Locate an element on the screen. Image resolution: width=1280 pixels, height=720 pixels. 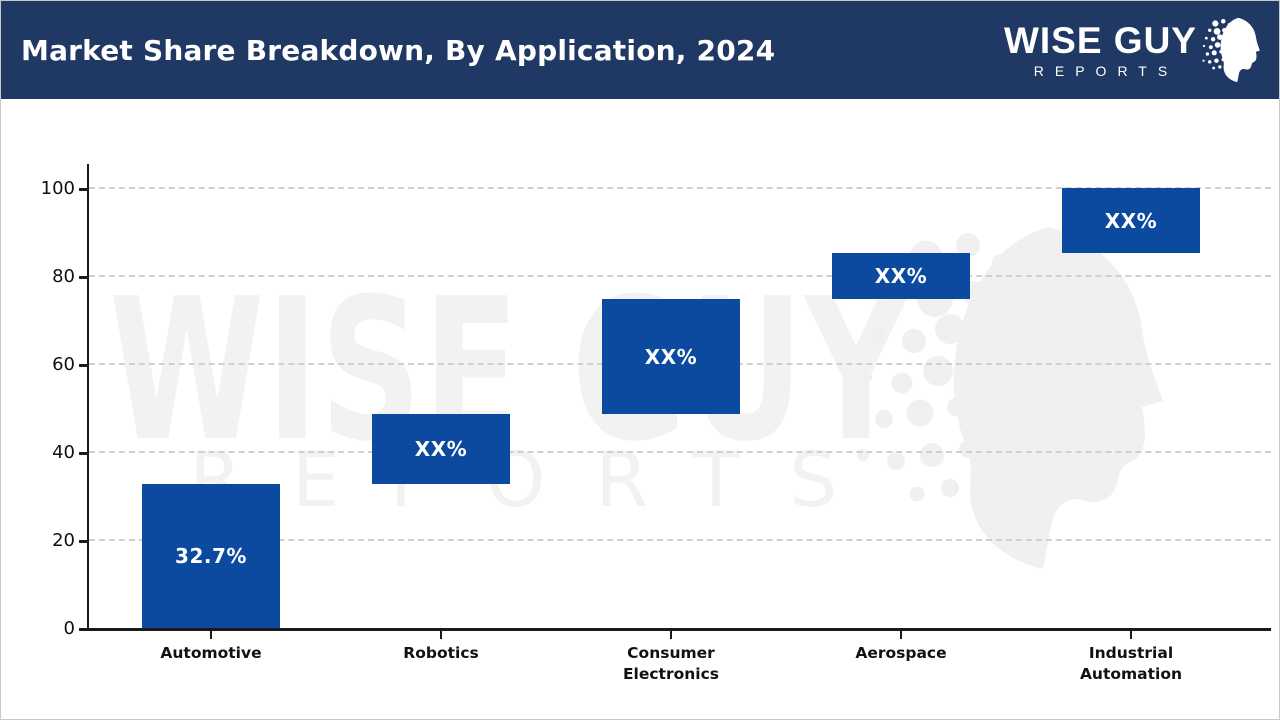
x-category-label-line: Industrial is located at coordinates (1131, 653).